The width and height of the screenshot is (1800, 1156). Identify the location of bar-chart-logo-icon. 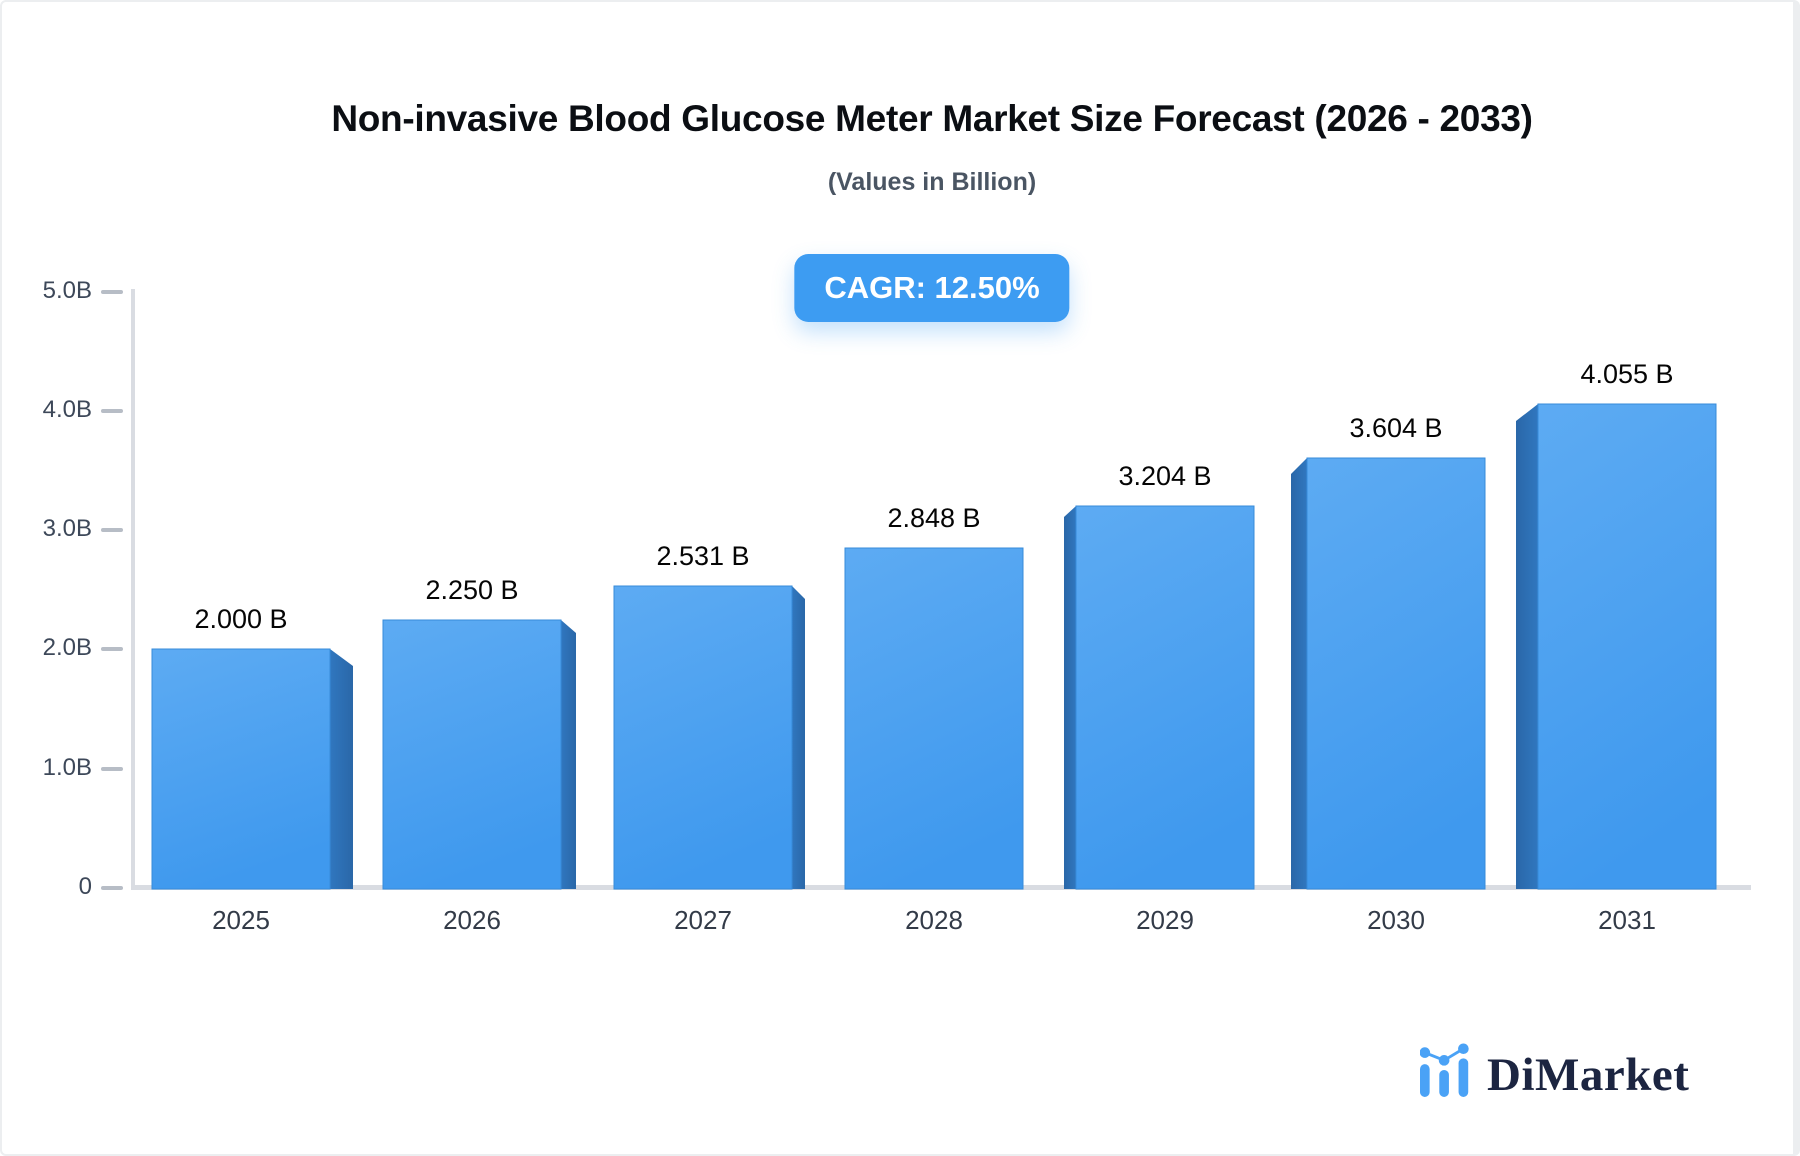
(1444, 1070).